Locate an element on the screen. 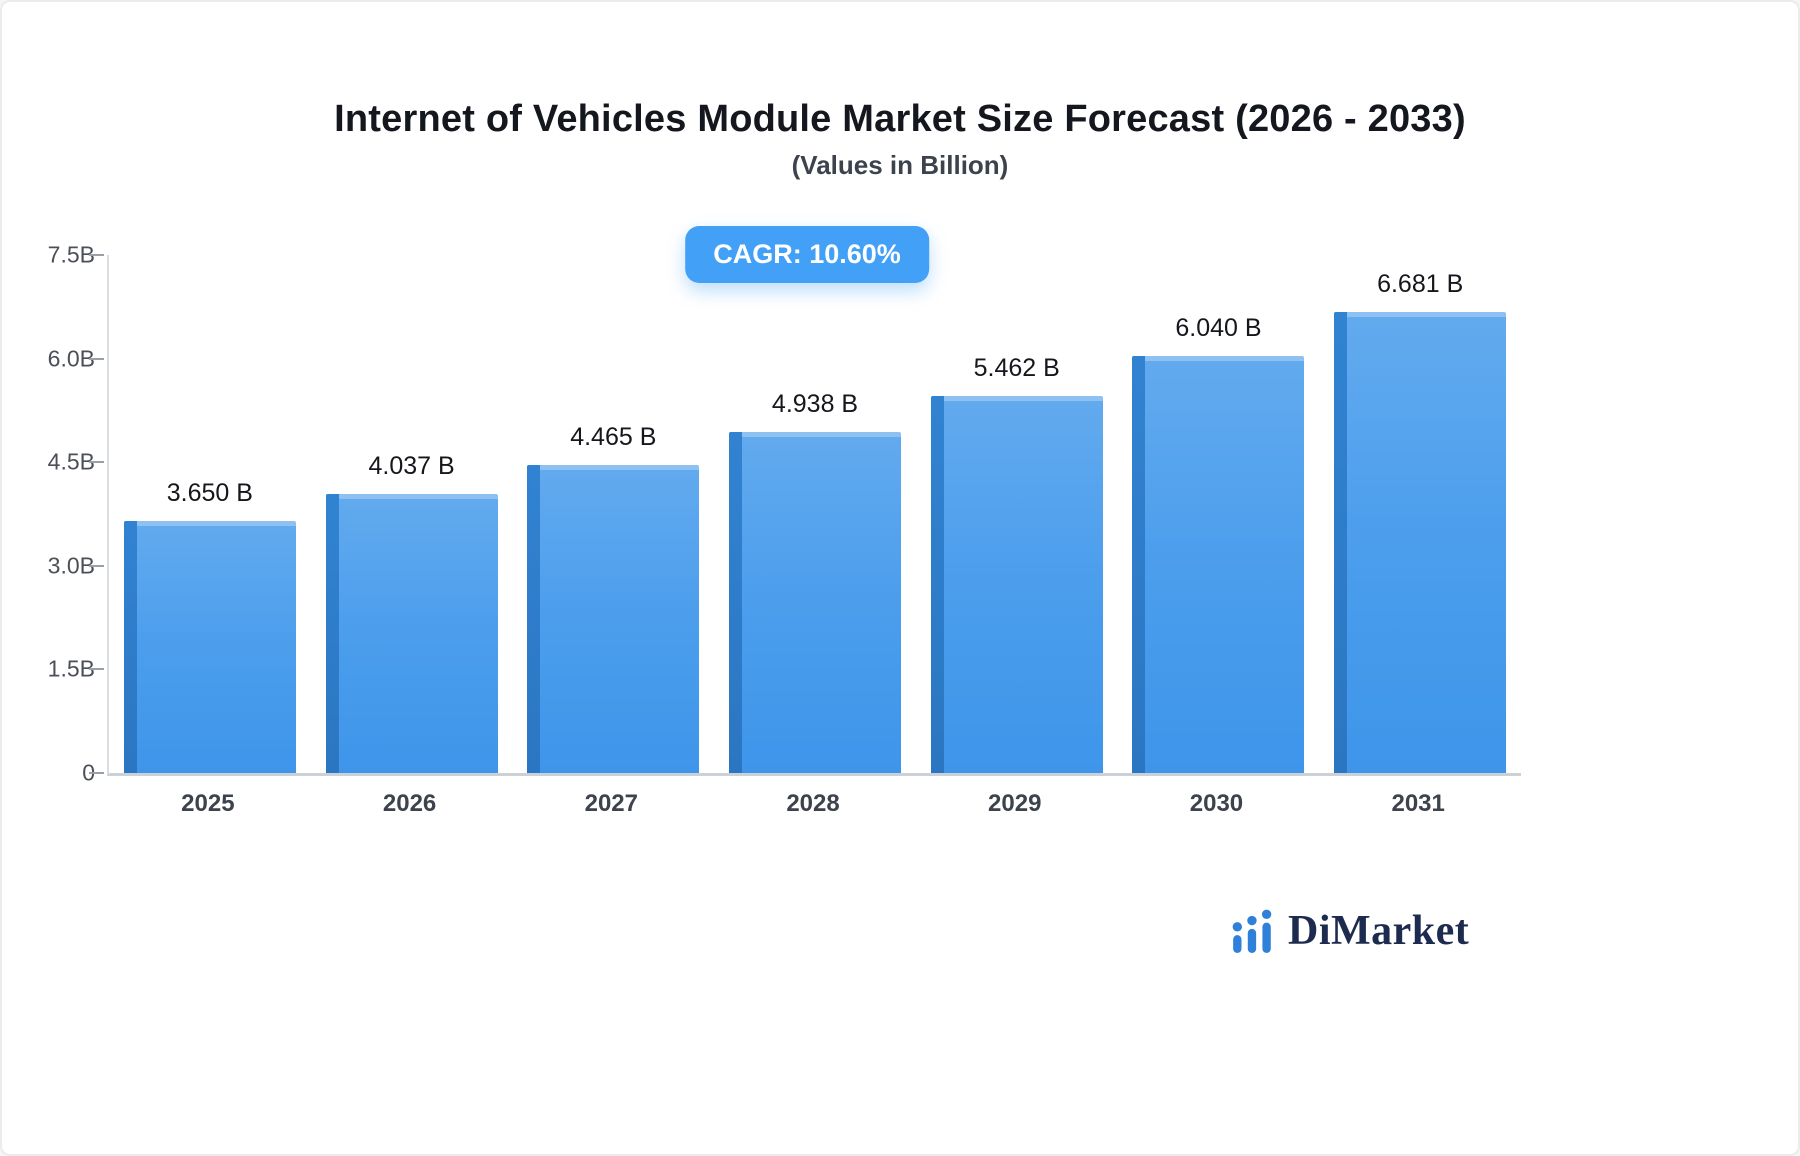  x-axis-label: 2028 is located at coordinates (813, 803).